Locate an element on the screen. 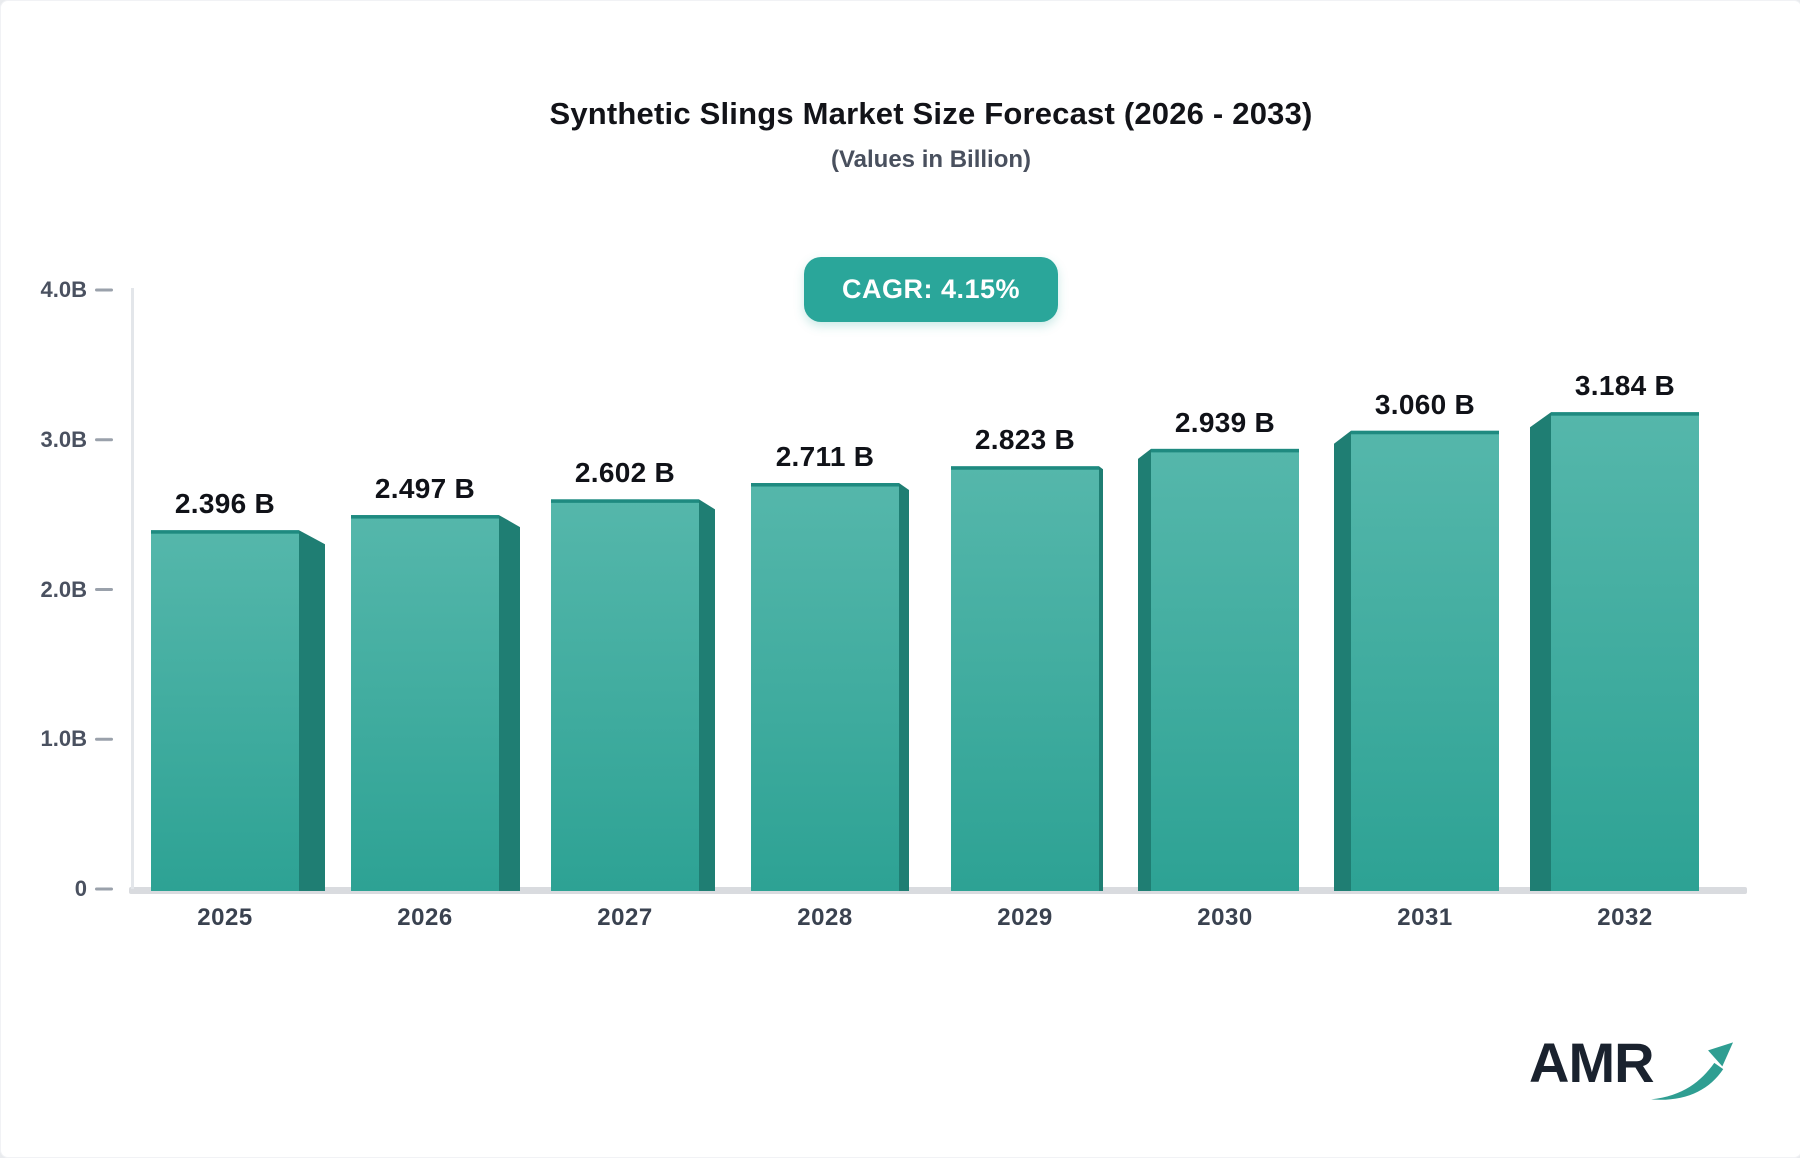 Image resolution: width=1800 pixels, height=1158 pixels. bar-value-label: 3.060 B is located at coordinates (1425, 404).